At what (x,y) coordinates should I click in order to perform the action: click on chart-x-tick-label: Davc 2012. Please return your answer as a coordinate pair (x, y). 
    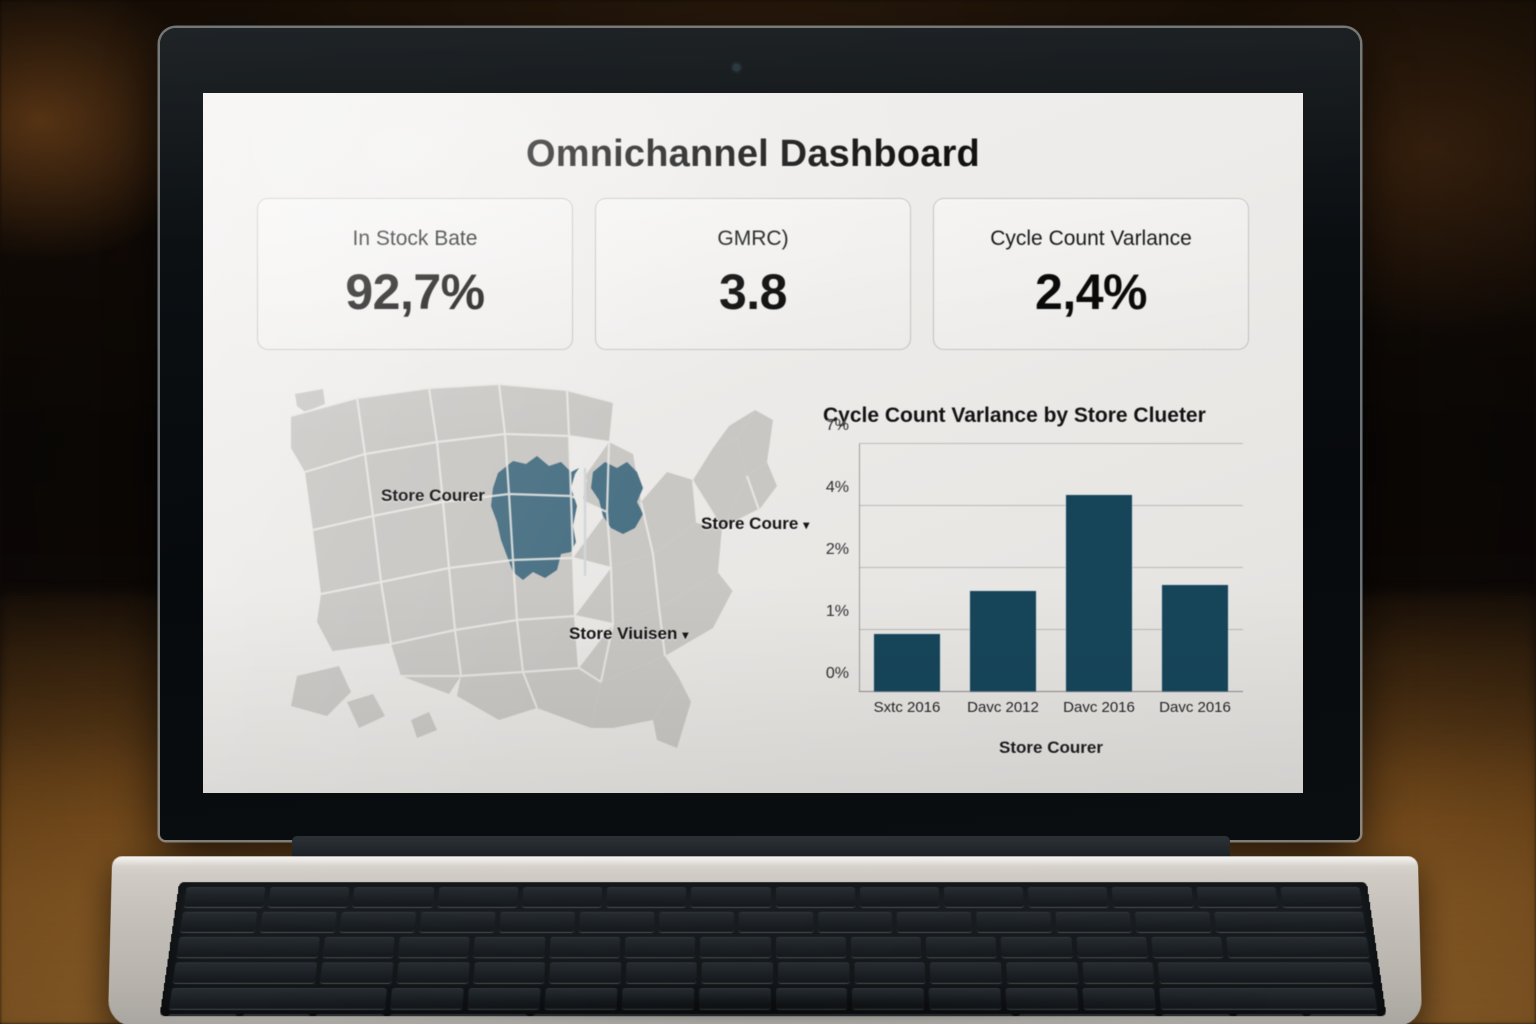
    Looking at the image, I should click on (1003, 707).